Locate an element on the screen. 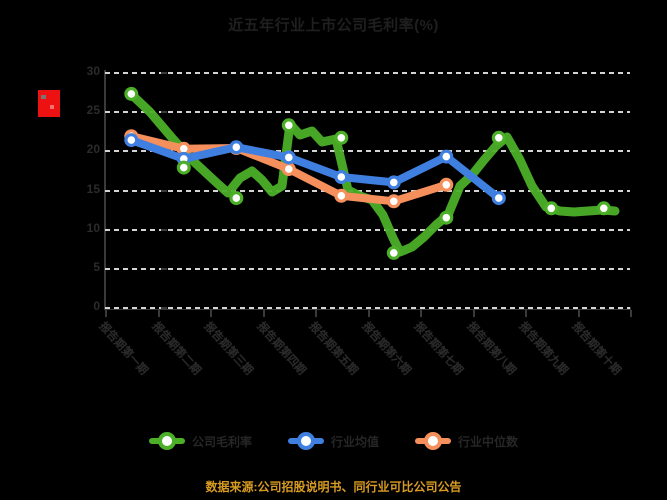  y-axis-tick-labels: 0 5 10 15 20 25 30 is located at coordinates (114, 188).